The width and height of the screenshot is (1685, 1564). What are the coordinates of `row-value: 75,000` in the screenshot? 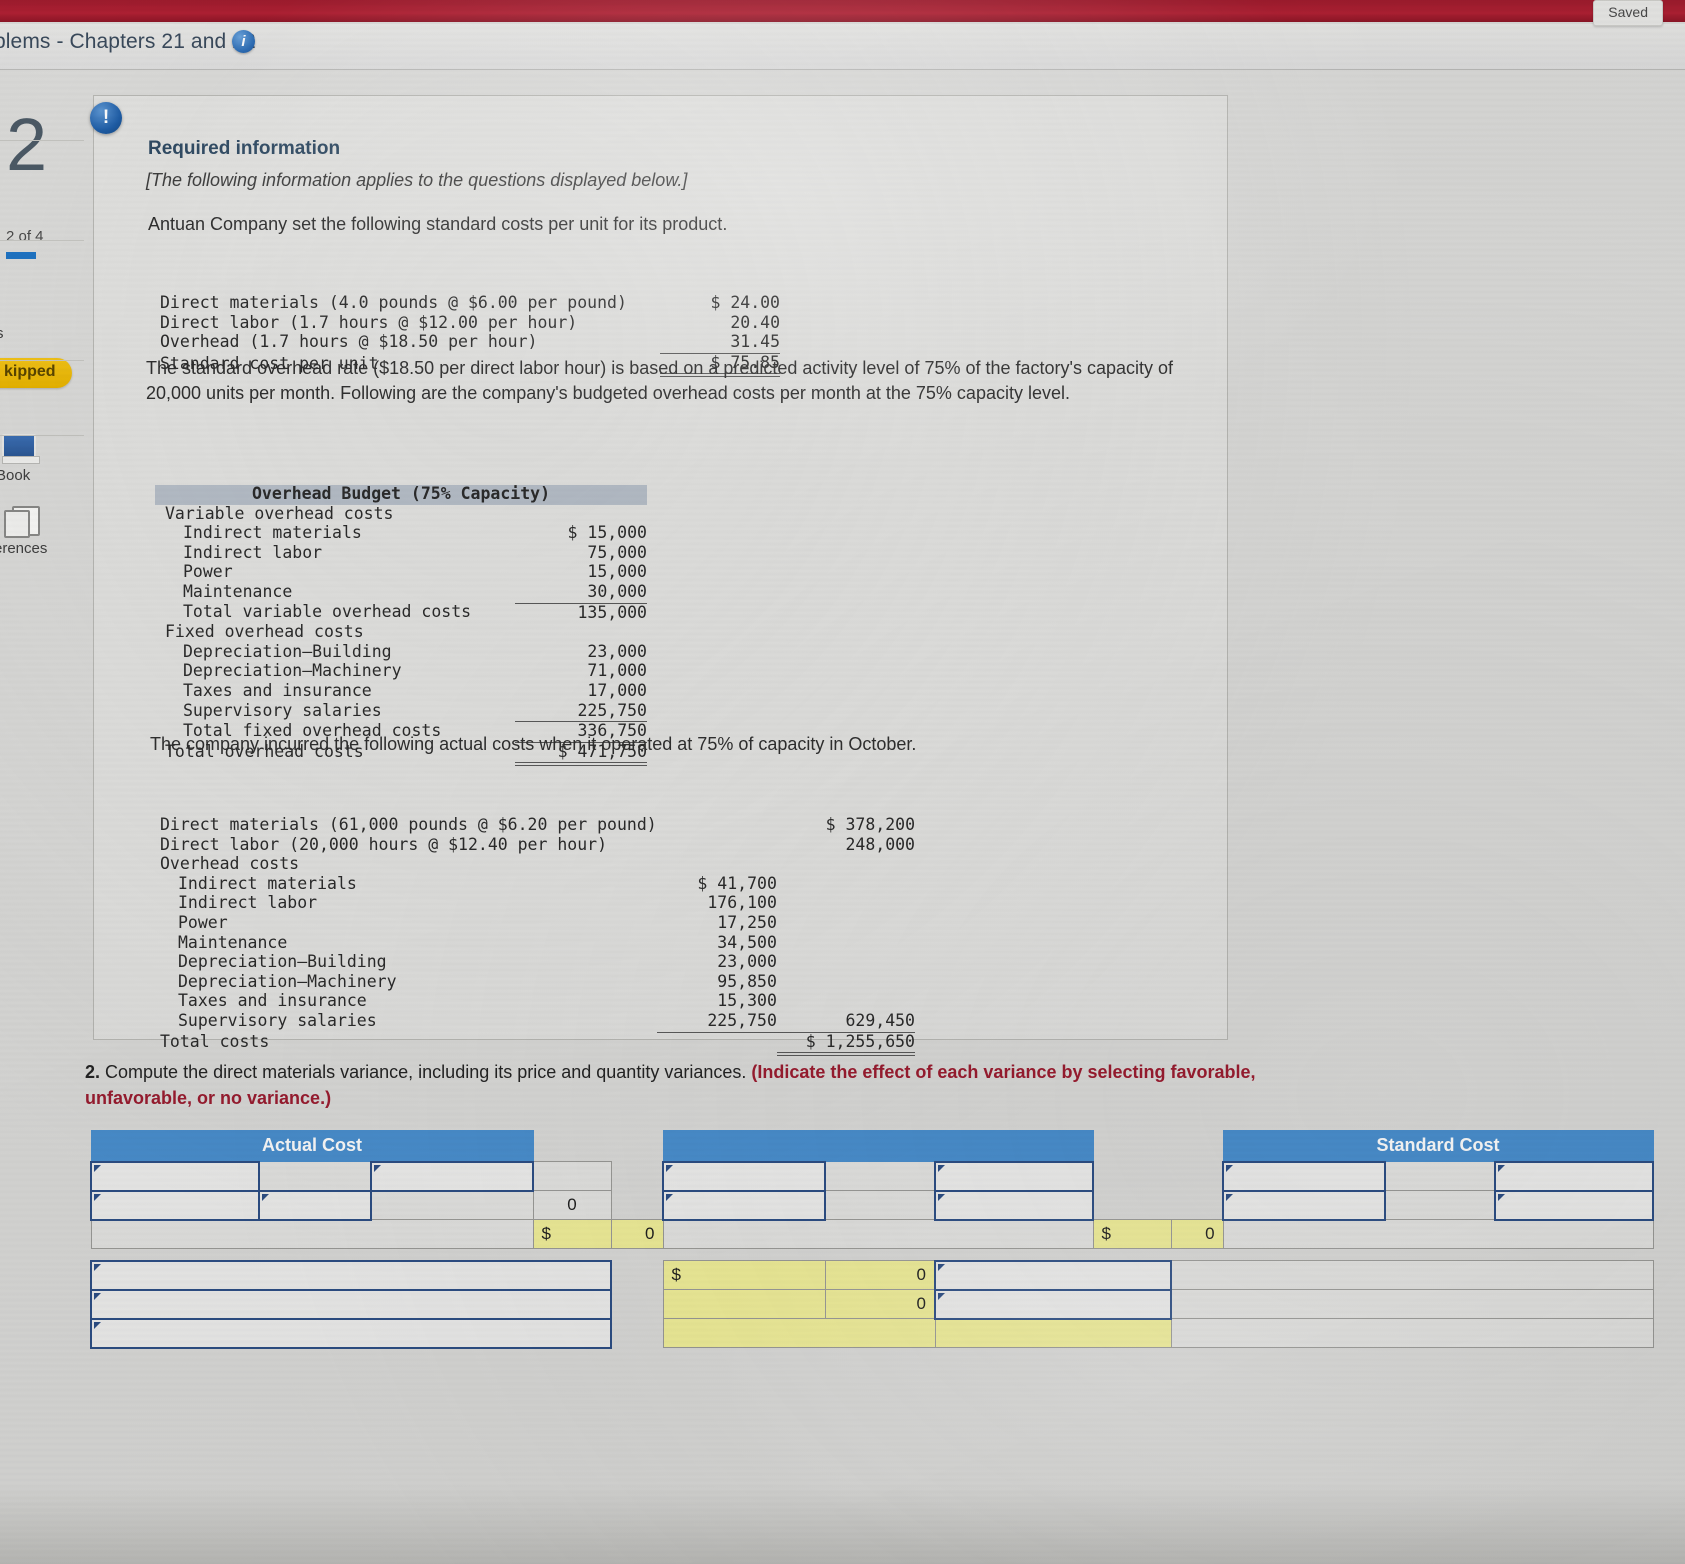 It's located at (617, 552).